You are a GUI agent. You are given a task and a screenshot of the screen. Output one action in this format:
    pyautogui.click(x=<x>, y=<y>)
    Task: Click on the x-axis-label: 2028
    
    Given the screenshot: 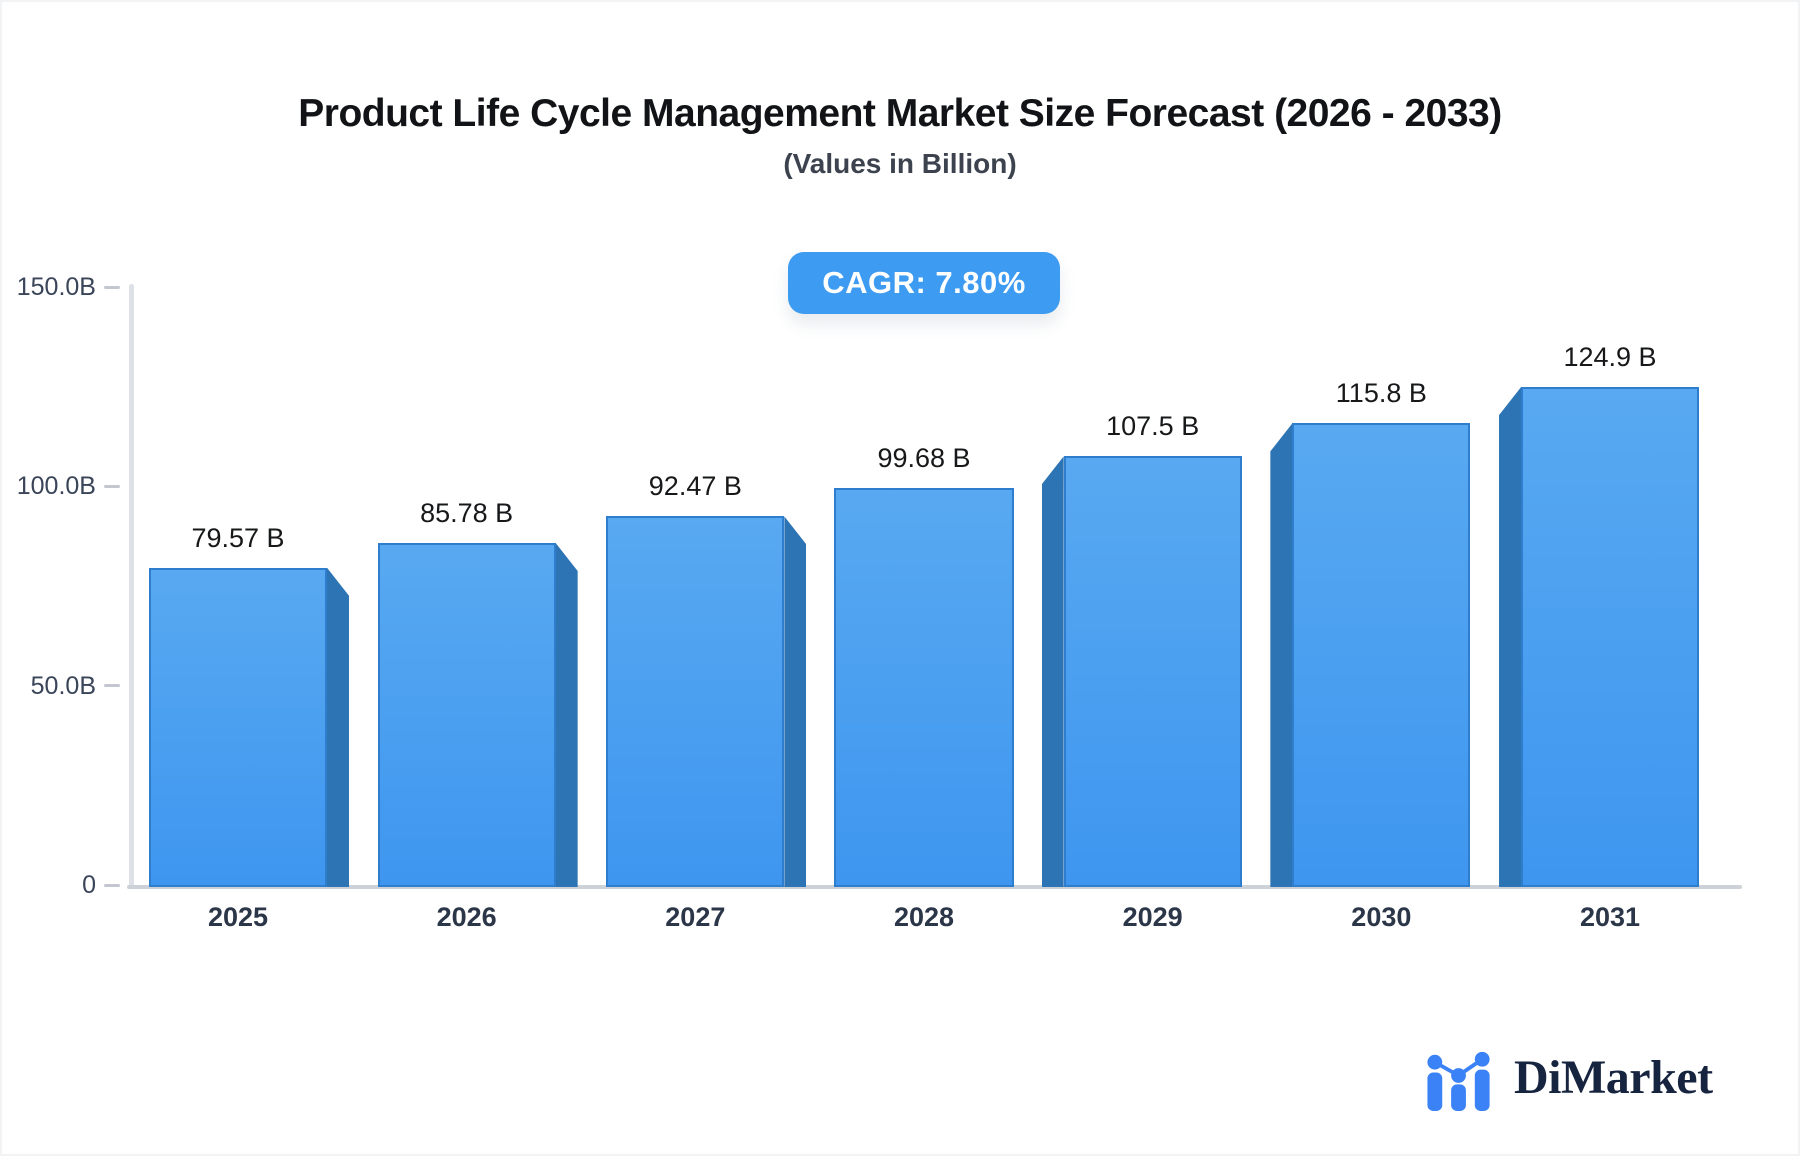 What is the action you would take?
    pyautogui.click(x=924, y=917)
    